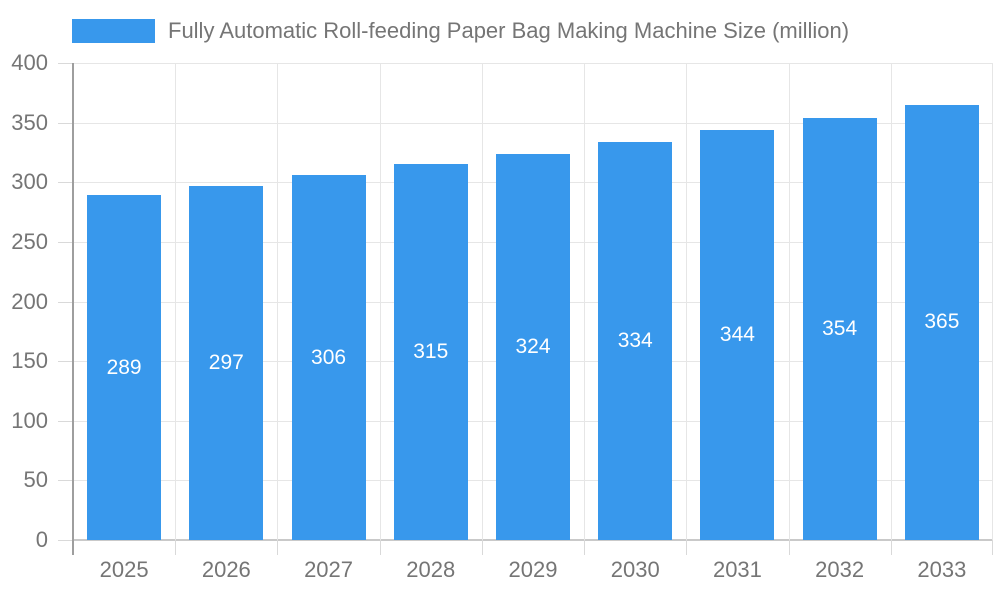 This screenshot has width=1000, height=600. I want to click on bar-value-label: 354, so click(840, 328).